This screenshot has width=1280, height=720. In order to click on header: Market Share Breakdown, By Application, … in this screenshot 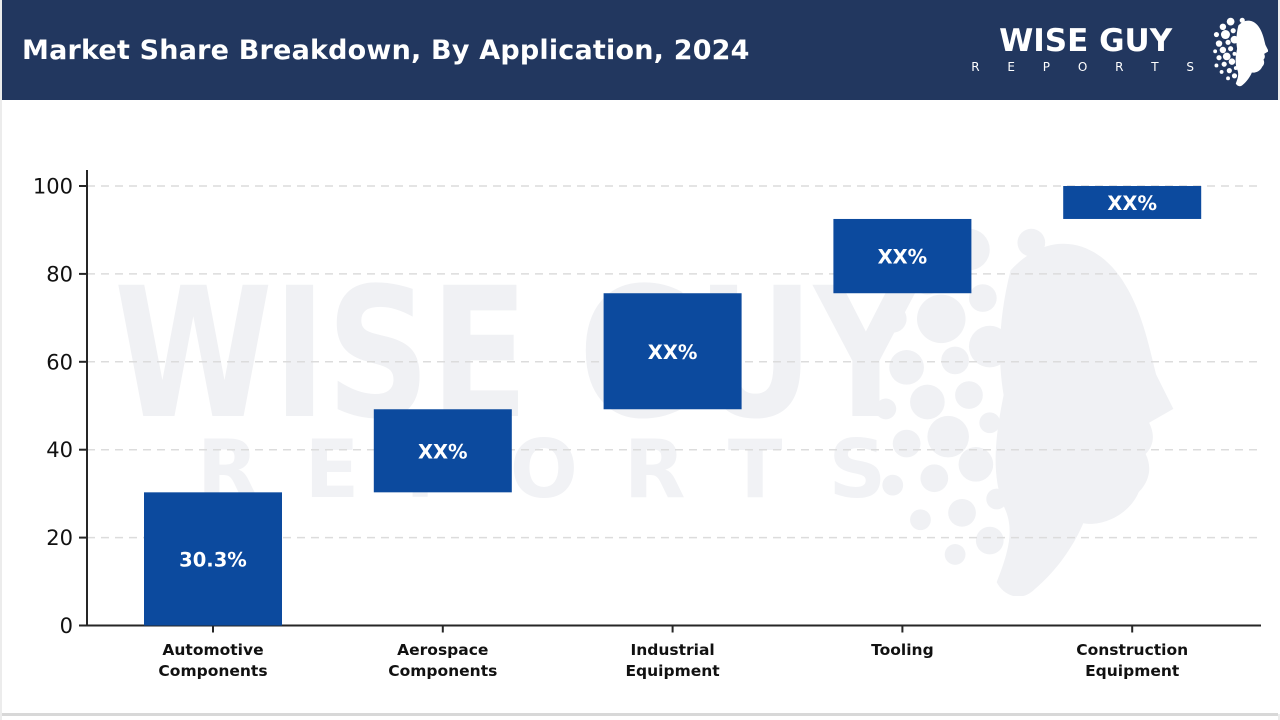, I will do `click(640, 50)`.